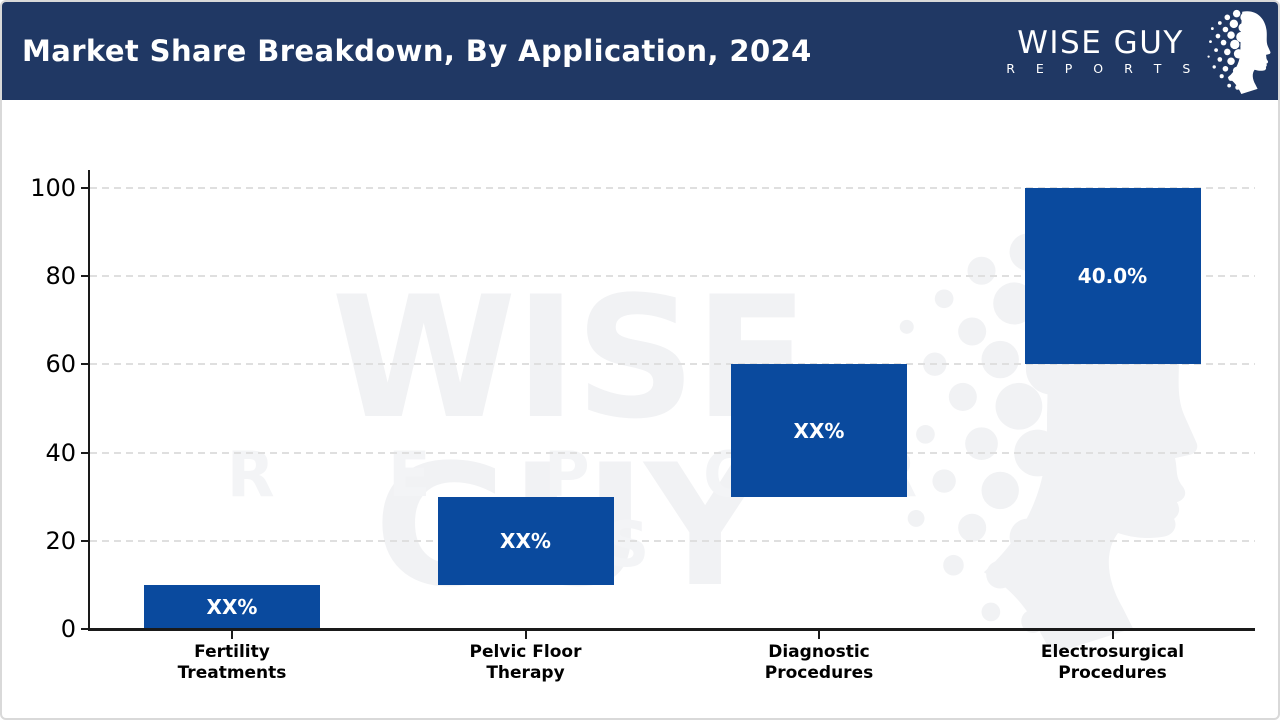 The width and height of the screenshot is (1280, 720). I want to click on y-tick-label-0: 0, so click(68, 629).